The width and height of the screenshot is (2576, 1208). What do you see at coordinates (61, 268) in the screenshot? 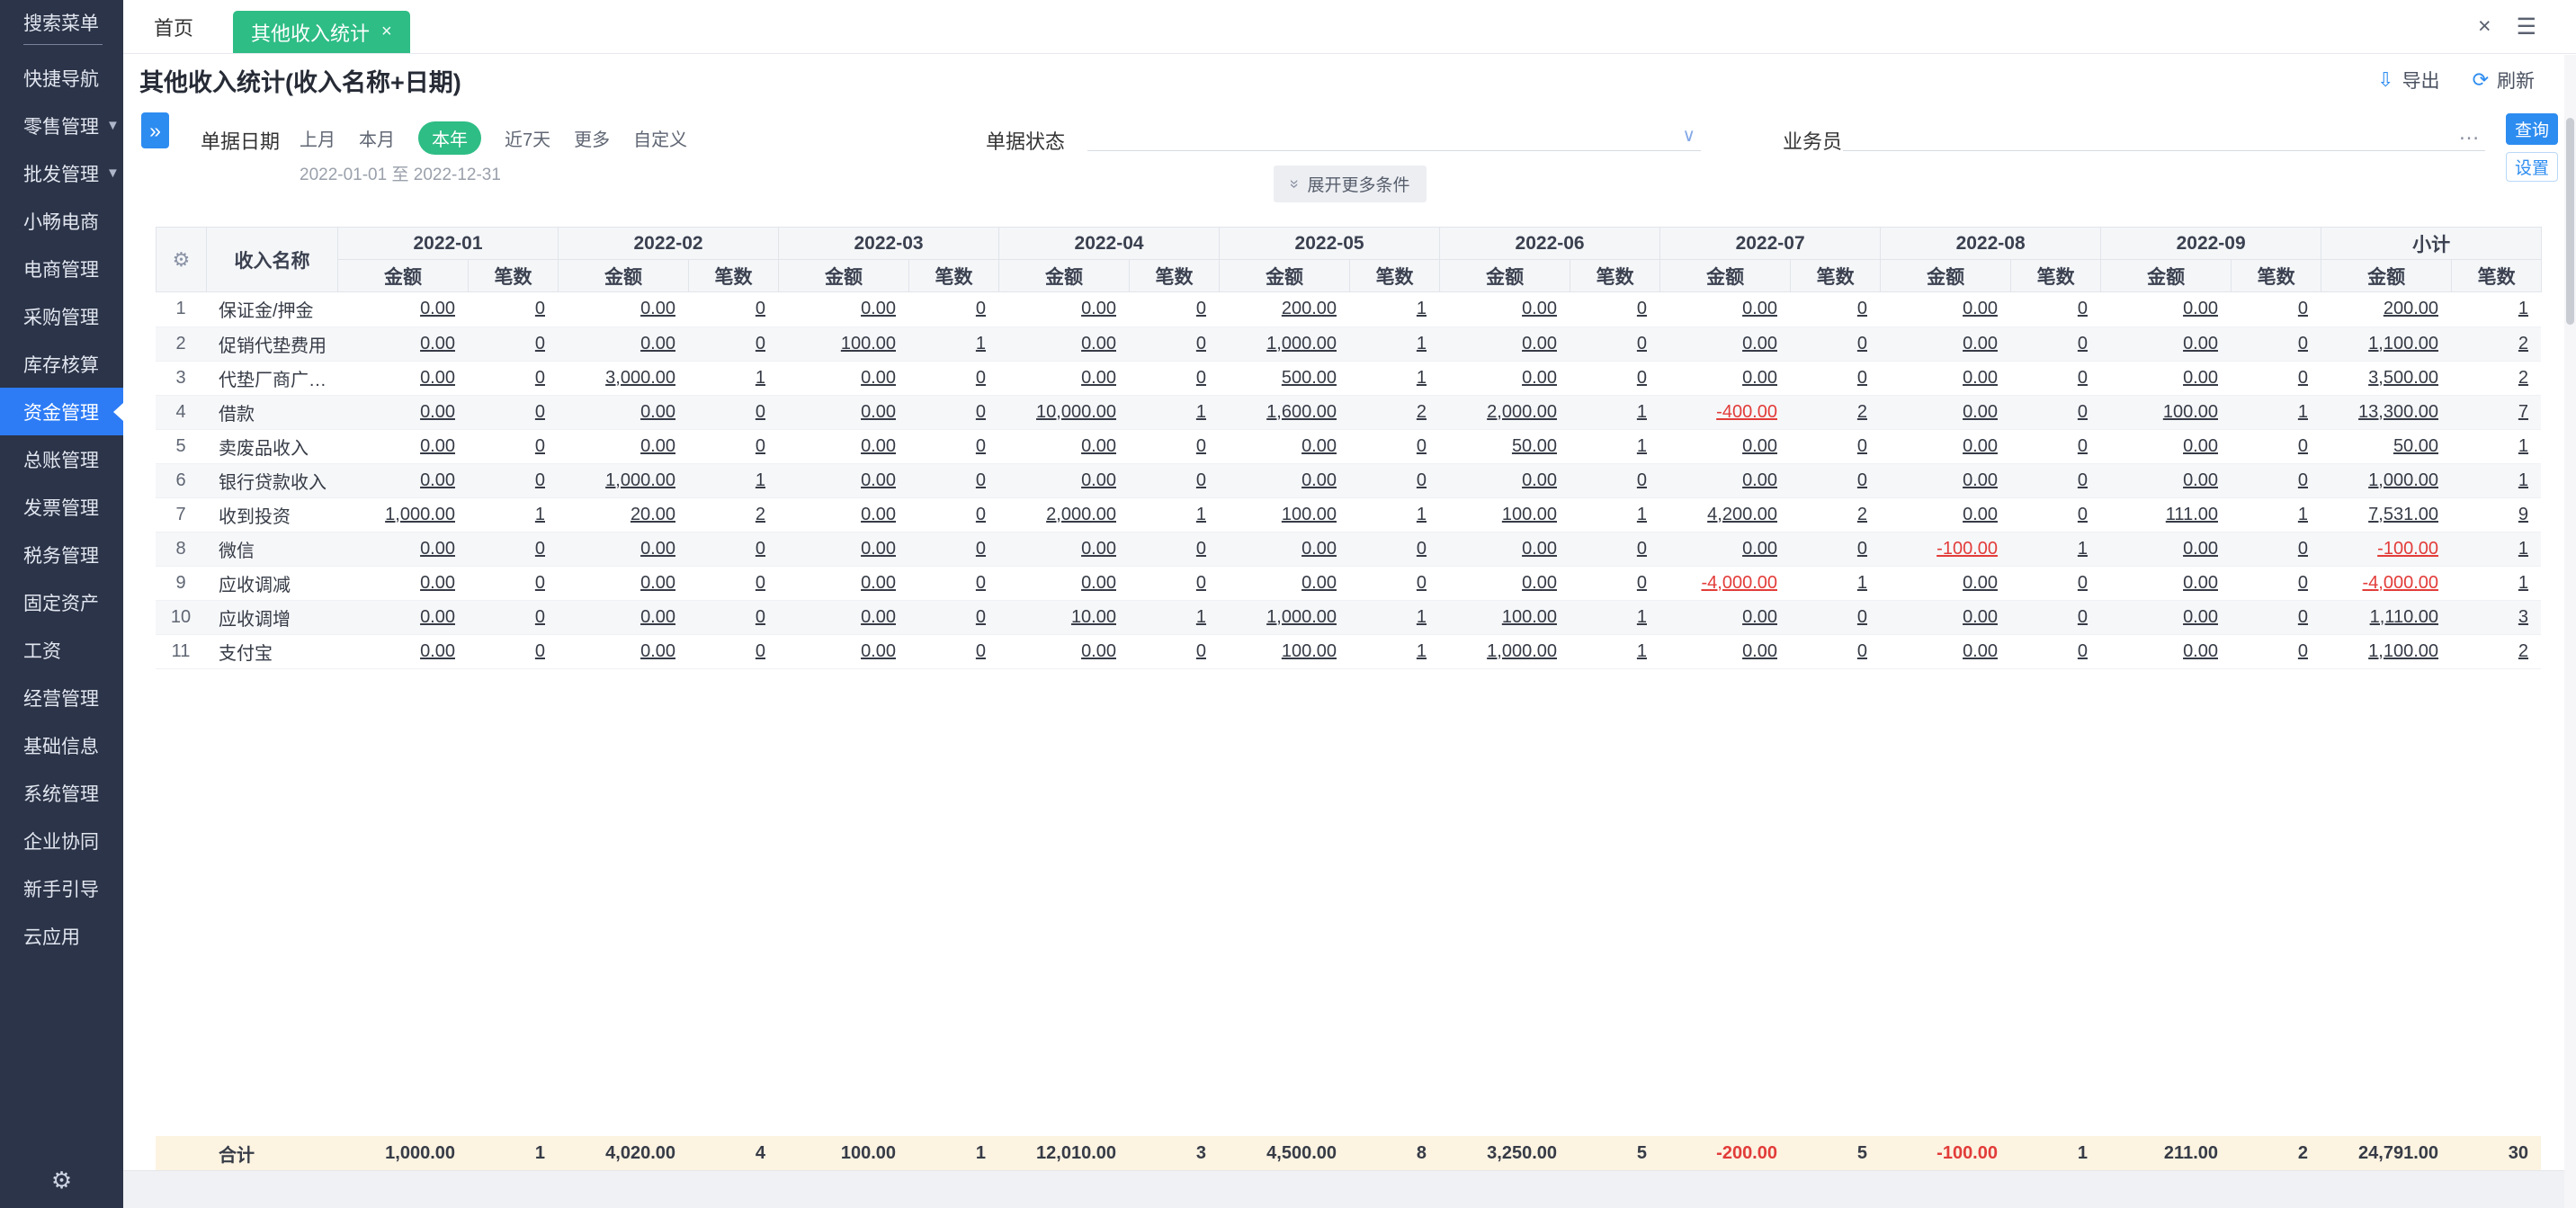
I see `sidebar-item: 电商管理` at bounding box center [61, 268].